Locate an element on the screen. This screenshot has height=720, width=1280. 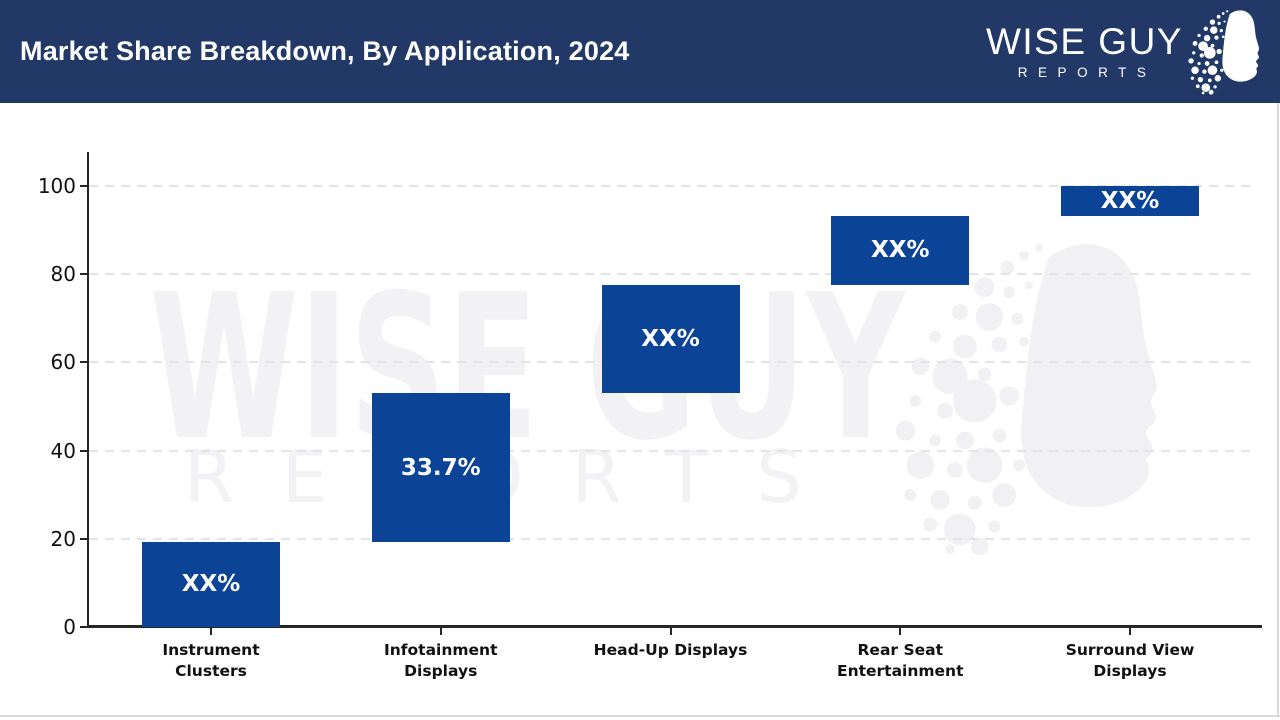
bar-3: XX% is located at coordinates (900, 250).